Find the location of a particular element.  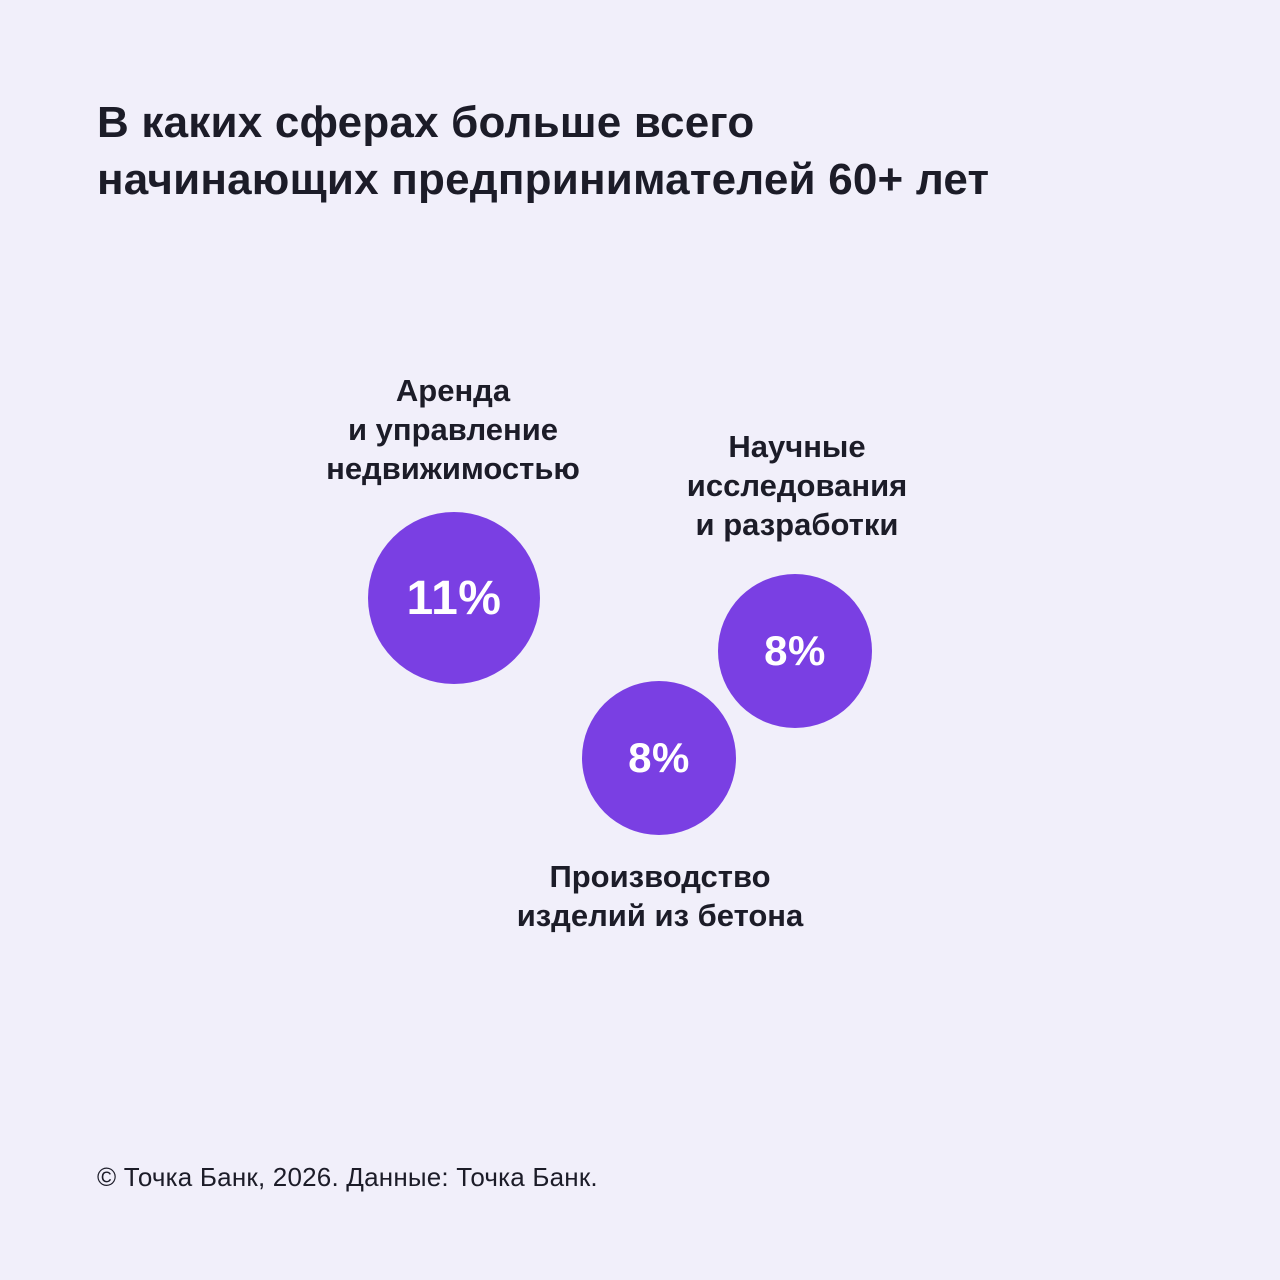

bubble-label-concrete-products: Производство изделий из бетона is located at coordinates (660, 896).